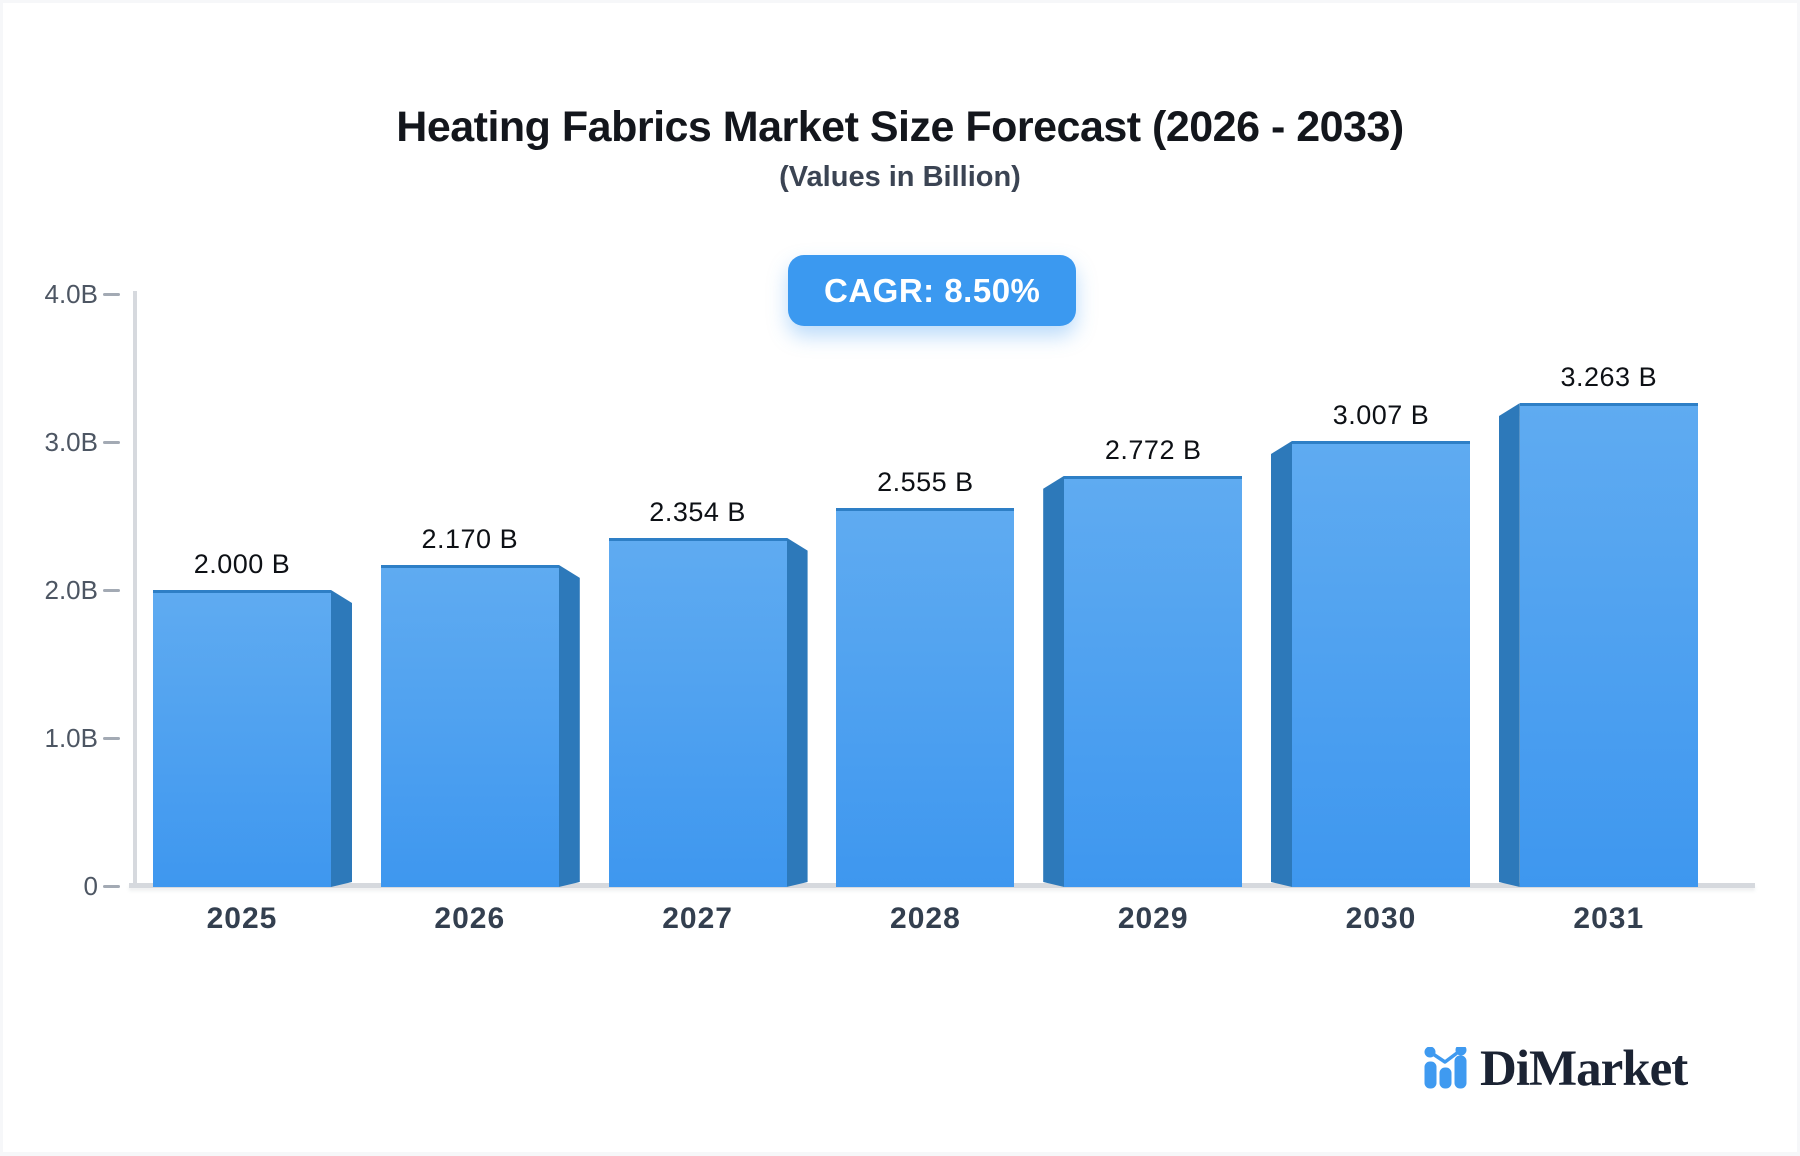 The width and height of the screenshot is (1800, 1156). I want to click on bar-value-label: 2.000 B, so click(242, 564).